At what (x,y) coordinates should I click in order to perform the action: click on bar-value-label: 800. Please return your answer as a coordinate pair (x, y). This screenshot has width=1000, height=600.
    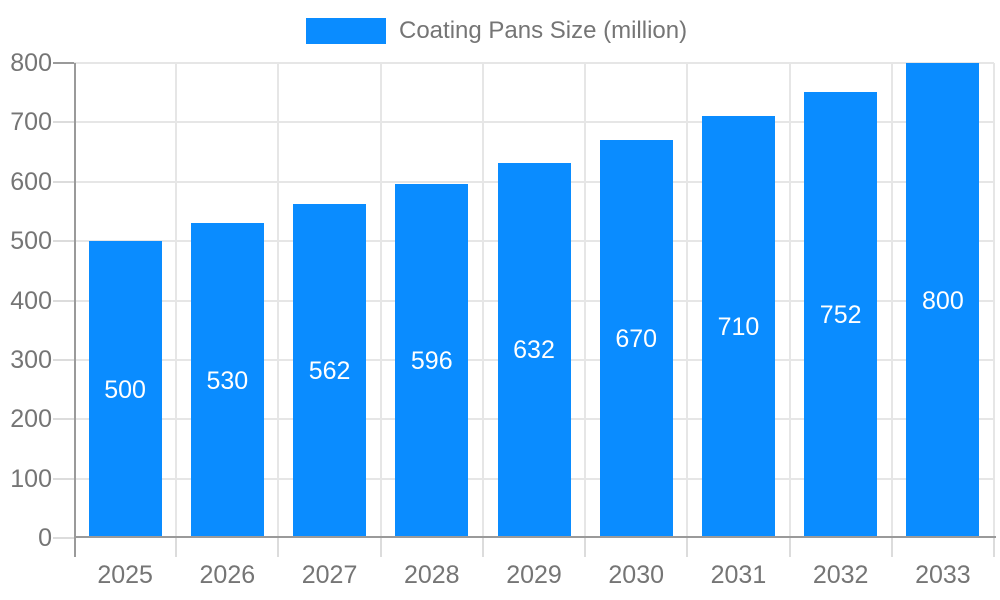
    Looking at the image, I should click on (943, 300).